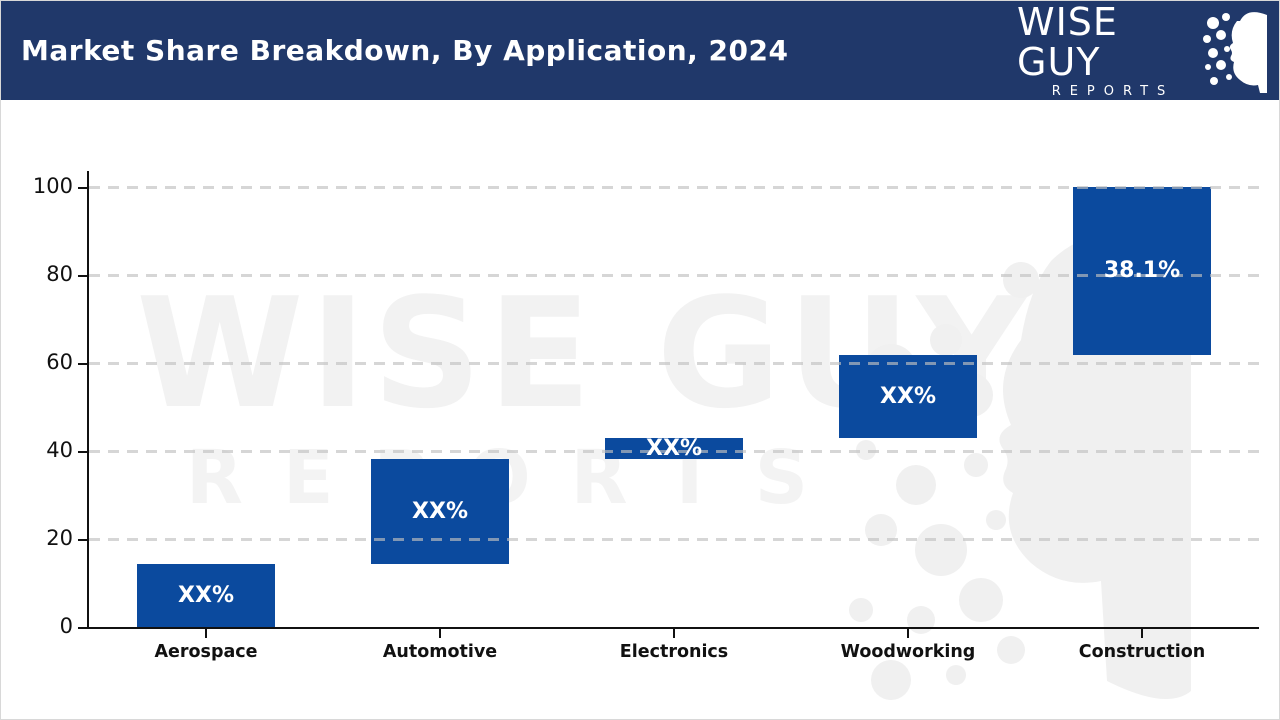 Image resolution: width=1280 pixels, height=720 pixels. What do you see at coordinates (206, 633) in the screenshot?
I see `x-tick-aerospace` at bounding box center [206, 633].